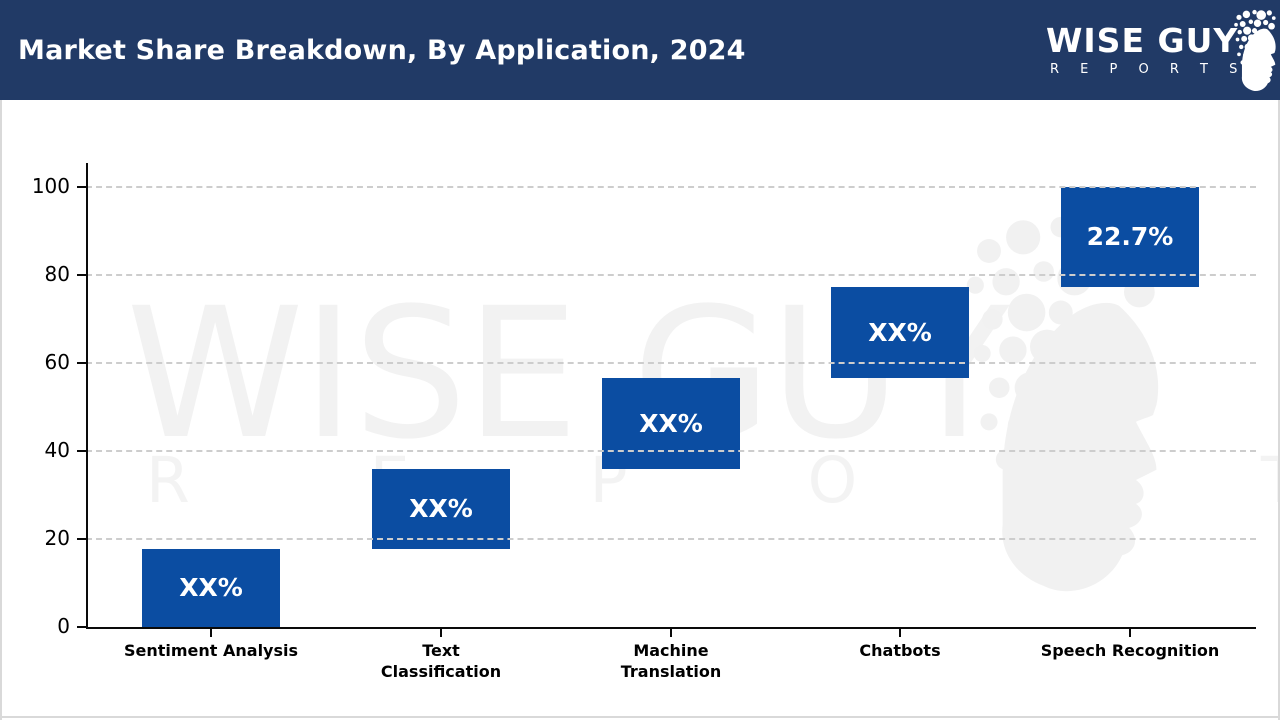  I want to click on category-label: Chatbots, so click(900, 650).